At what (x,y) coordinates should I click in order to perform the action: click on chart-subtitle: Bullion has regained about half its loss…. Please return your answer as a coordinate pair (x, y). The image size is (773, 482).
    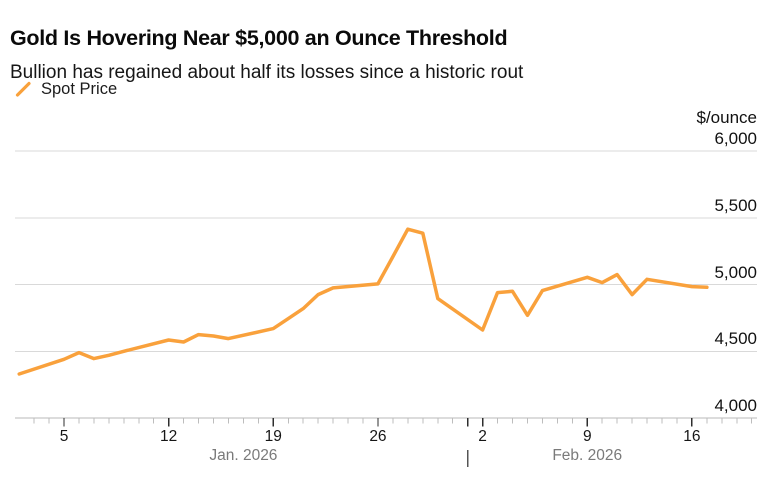
    Looking at the image, I should click on (267, 72).